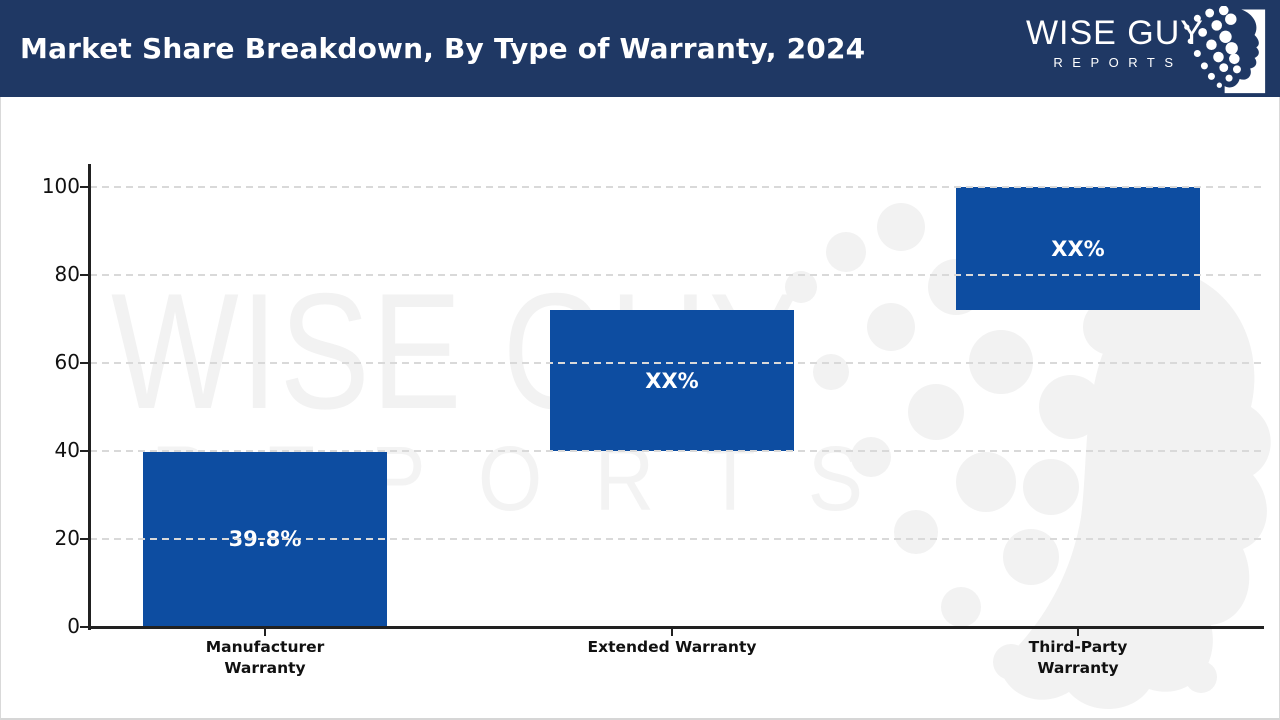 Image resolution: width=1280 pixels, height=720 pixels. I want to click on y-tick-label: 20, so click(67, 538).